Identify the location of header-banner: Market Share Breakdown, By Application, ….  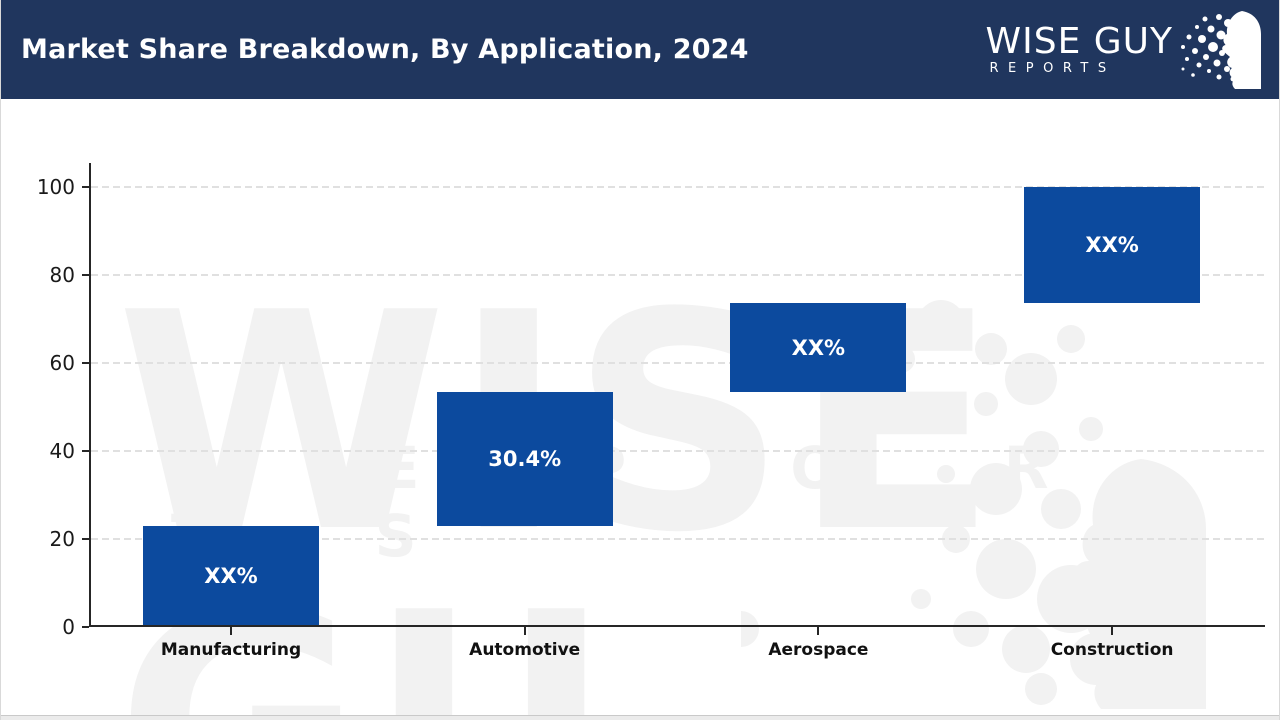
(640, 49).